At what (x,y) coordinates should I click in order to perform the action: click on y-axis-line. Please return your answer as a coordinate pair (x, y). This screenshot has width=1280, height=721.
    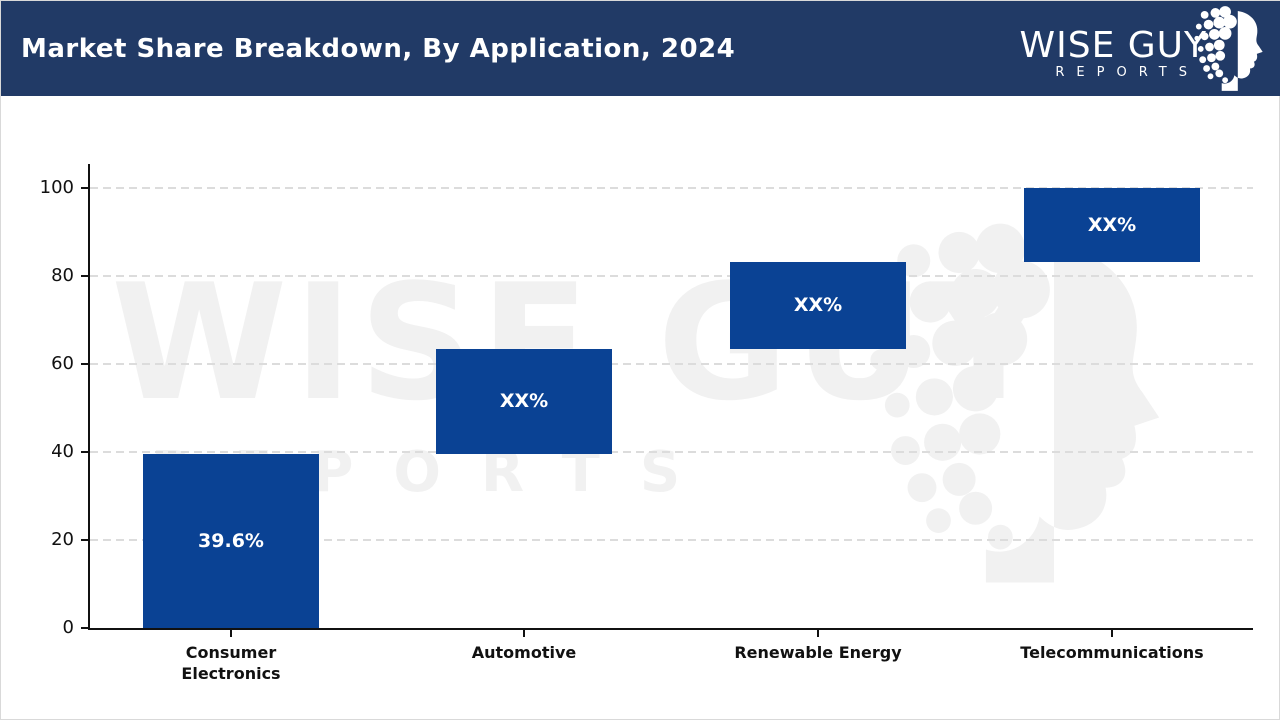
    Looking at the image, I should click on (89, 397).